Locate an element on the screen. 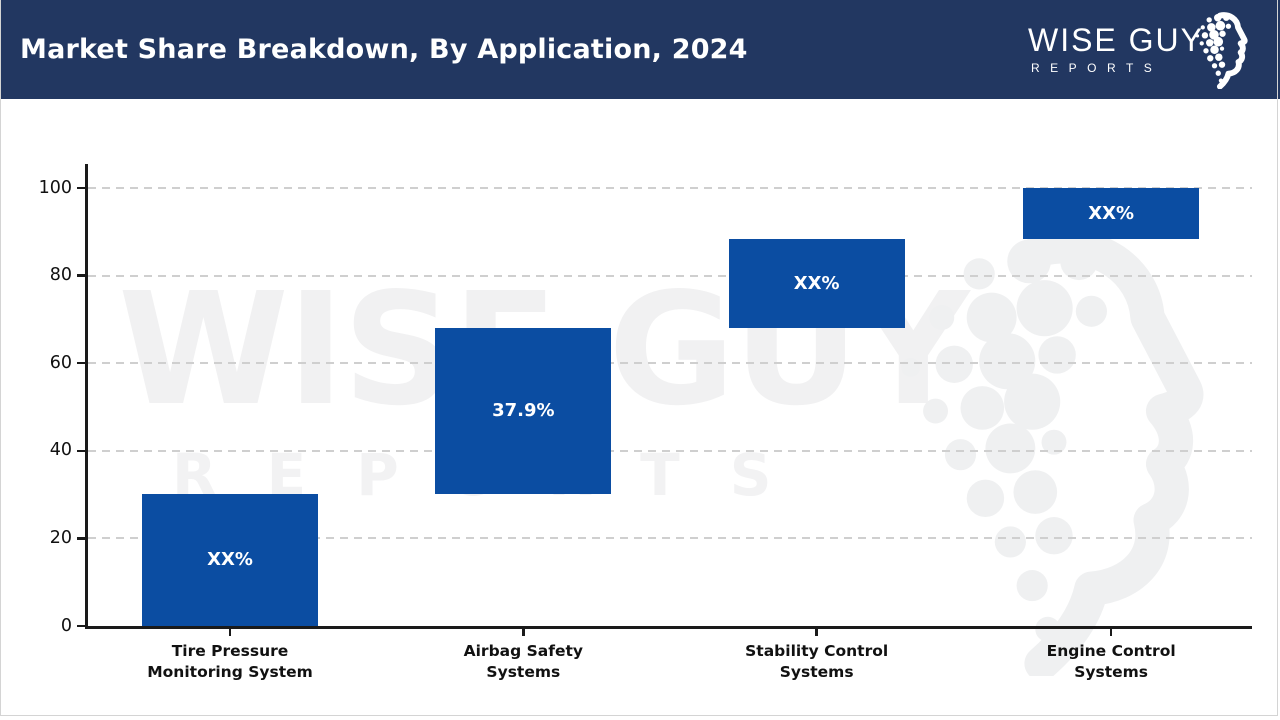  y-tick-label-60: 60 is located at coordinates (60, 362).